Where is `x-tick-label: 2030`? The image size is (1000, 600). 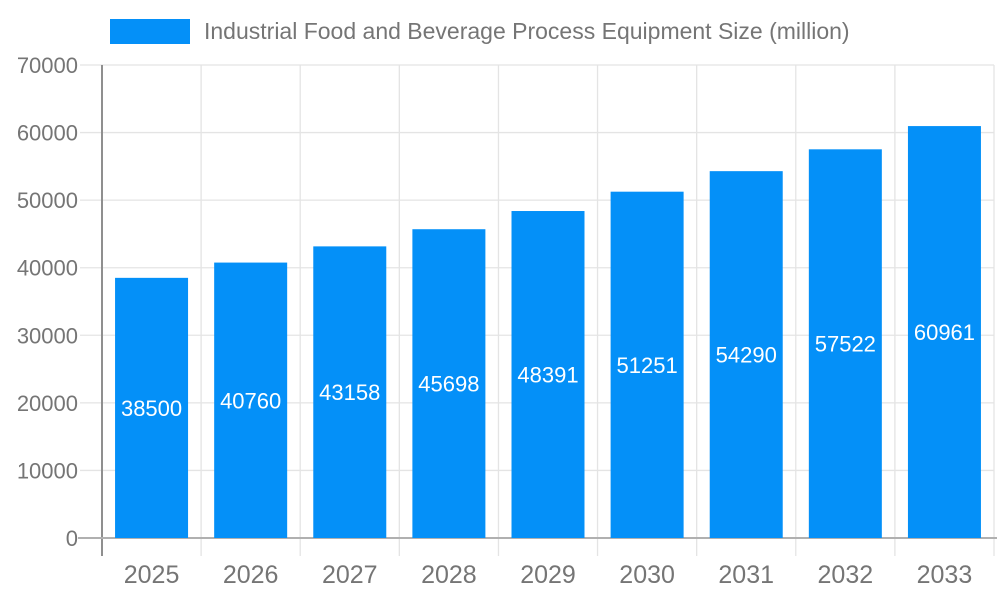
x-tick-label: 2030 is located at coordinates (647, 575).